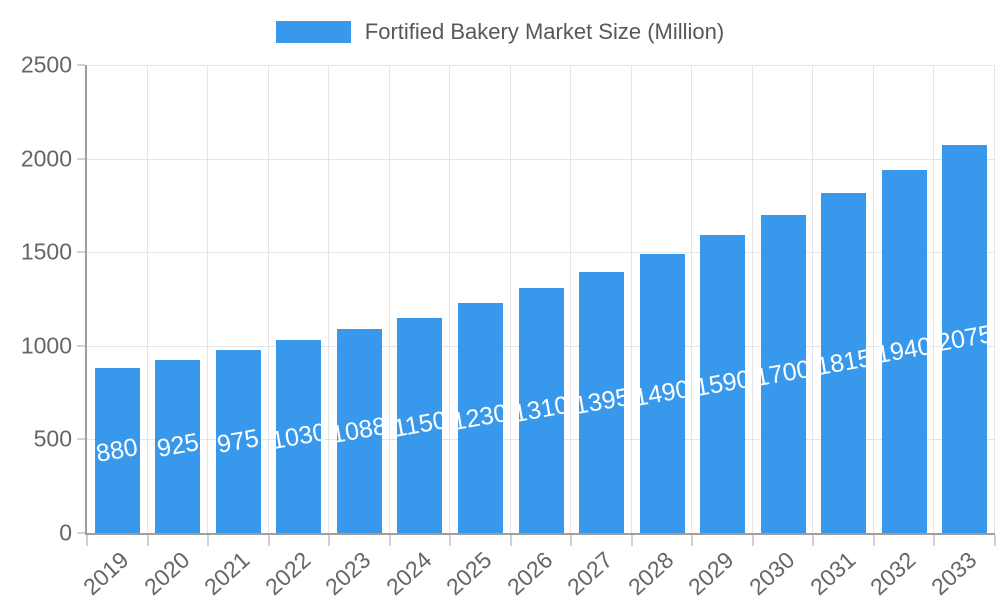 This screenshot has width=1000, height=600. What do you see at coordinates (46, 64) in the screenshot?
I see `y-axis-tick-label: 2500` at bounding box center [46, 64].